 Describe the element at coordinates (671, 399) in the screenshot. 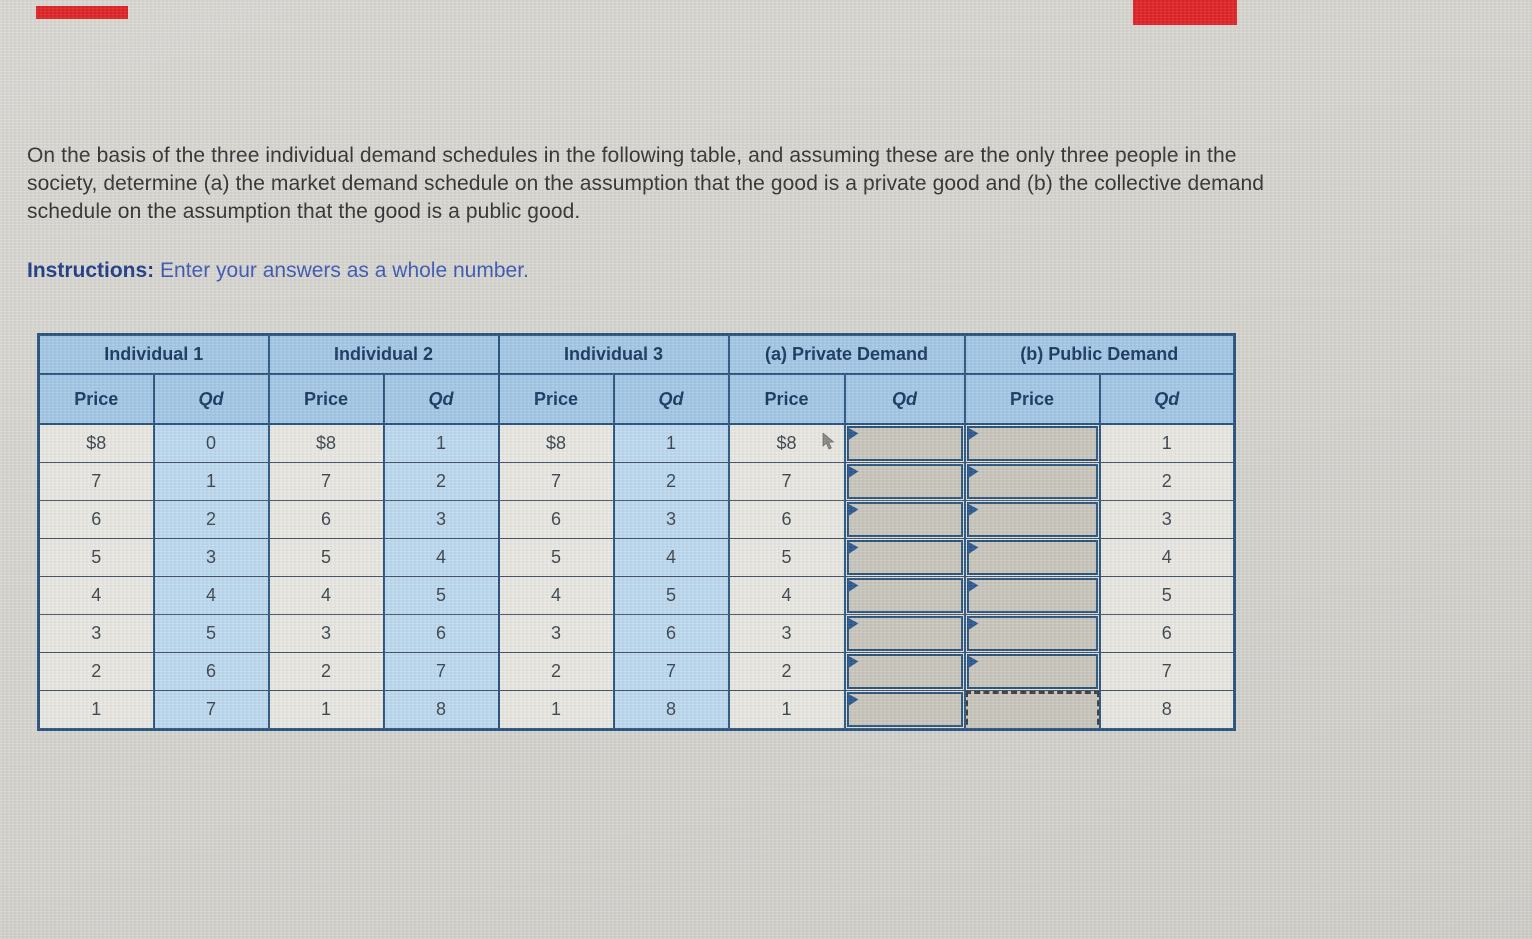

I see `col-header-i3-qd: Qd` at that location.